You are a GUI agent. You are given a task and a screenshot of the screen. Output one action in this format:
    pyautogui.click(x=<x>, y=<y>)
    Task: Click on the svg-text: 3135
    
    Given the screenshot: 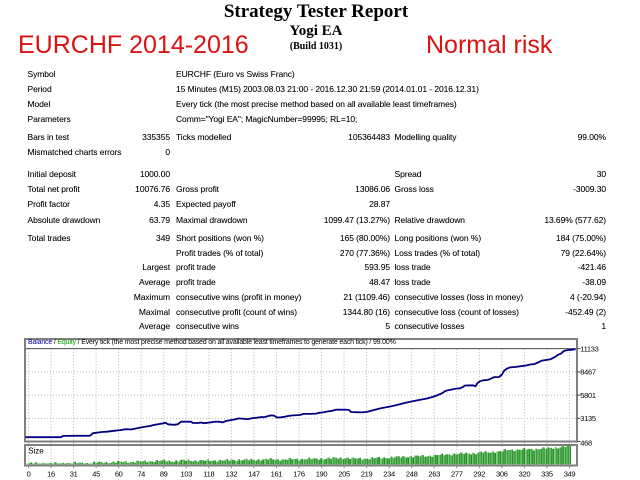 What is the action you would take?
    pyautogui.click(x=588, y=418)
    